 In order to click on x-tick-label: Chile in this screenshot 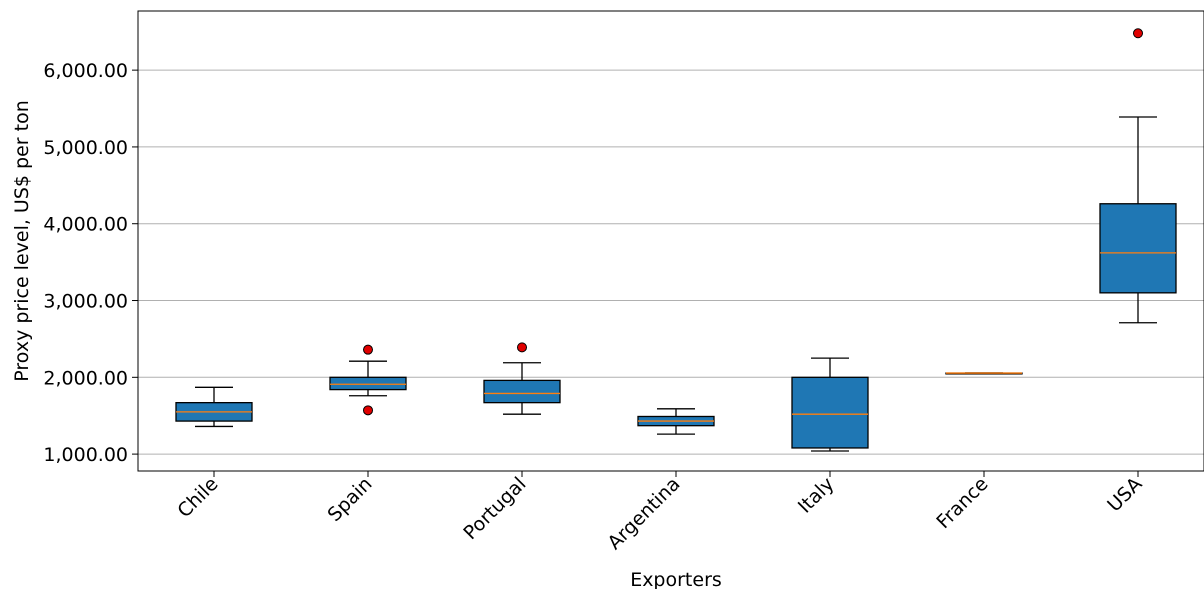, I will do `click(197, 497)`.